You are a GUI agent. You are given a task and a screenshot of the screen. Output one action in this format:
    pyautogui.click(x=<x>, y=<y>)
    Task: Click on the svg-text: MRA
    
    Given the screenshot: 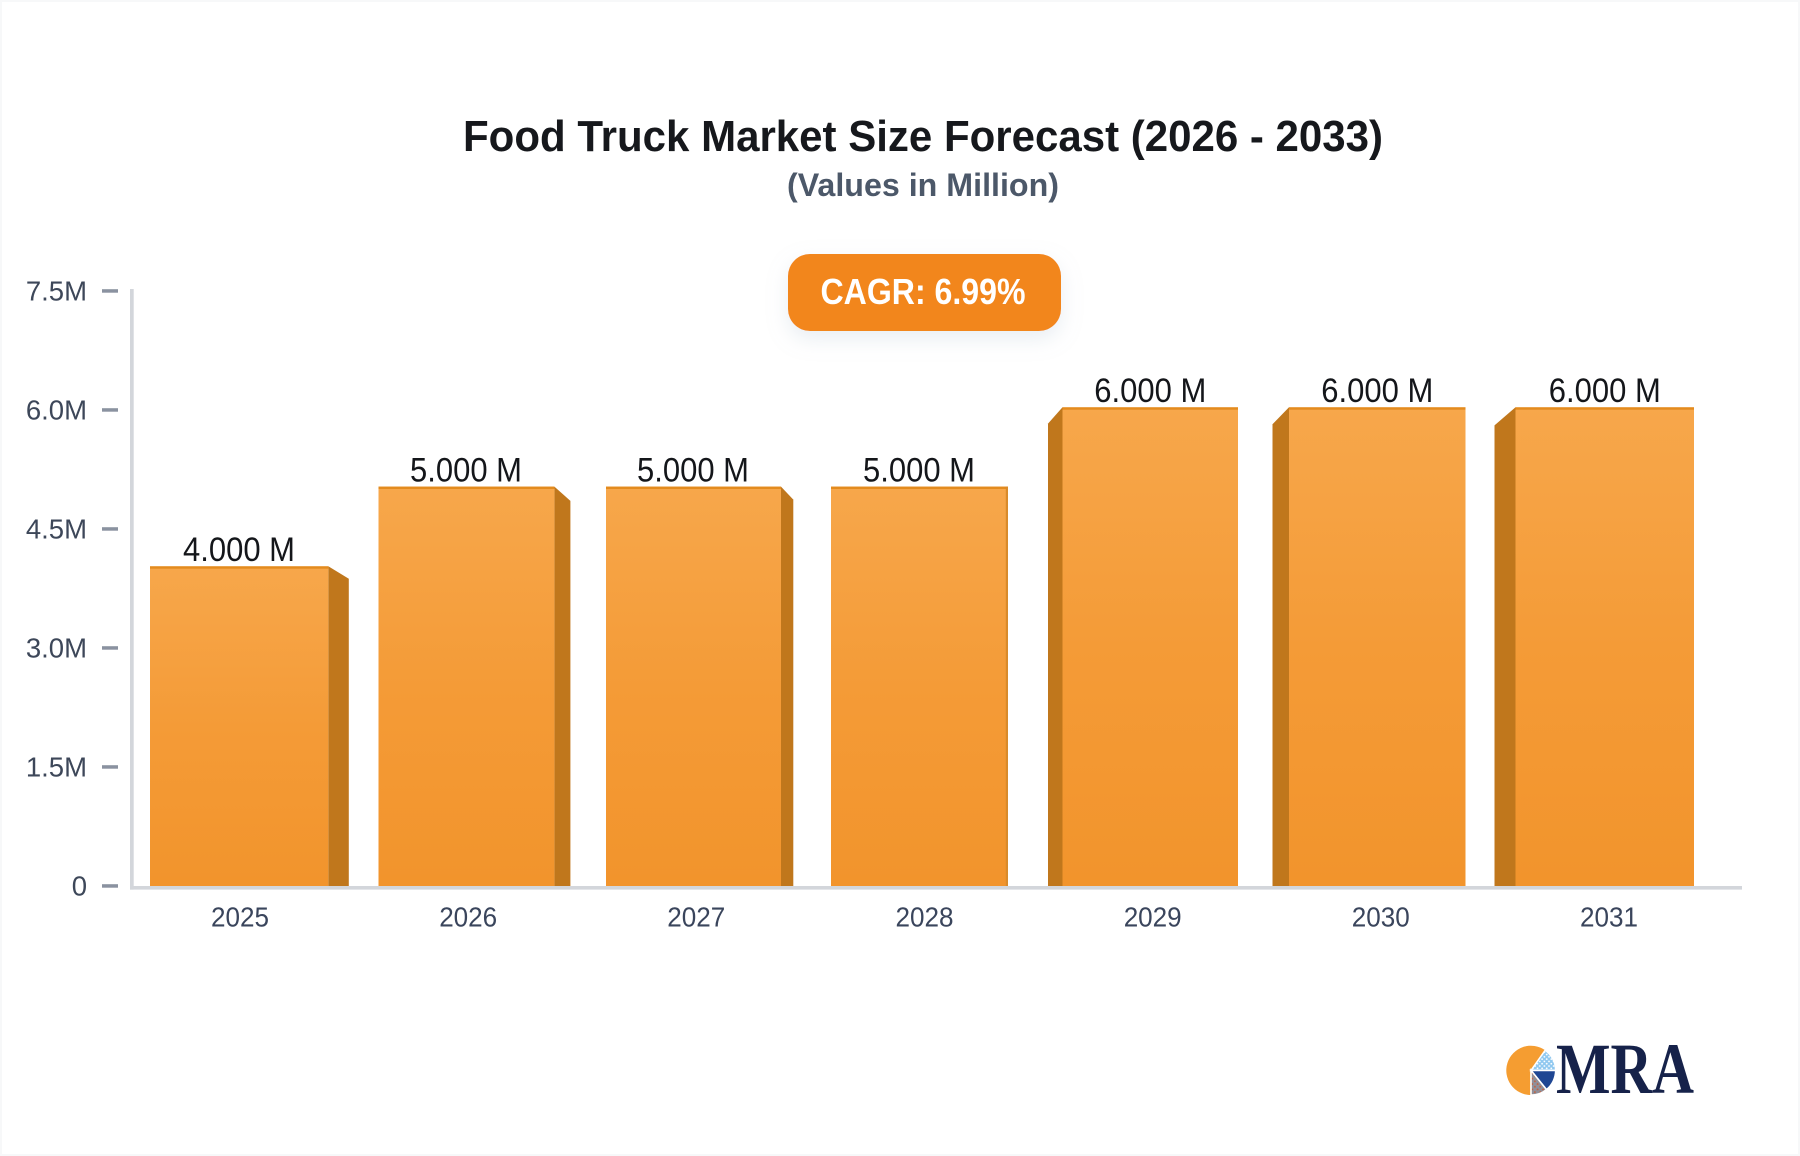 What is the action you would take?
    pyautogui.click(x=1625, y=1069)
    